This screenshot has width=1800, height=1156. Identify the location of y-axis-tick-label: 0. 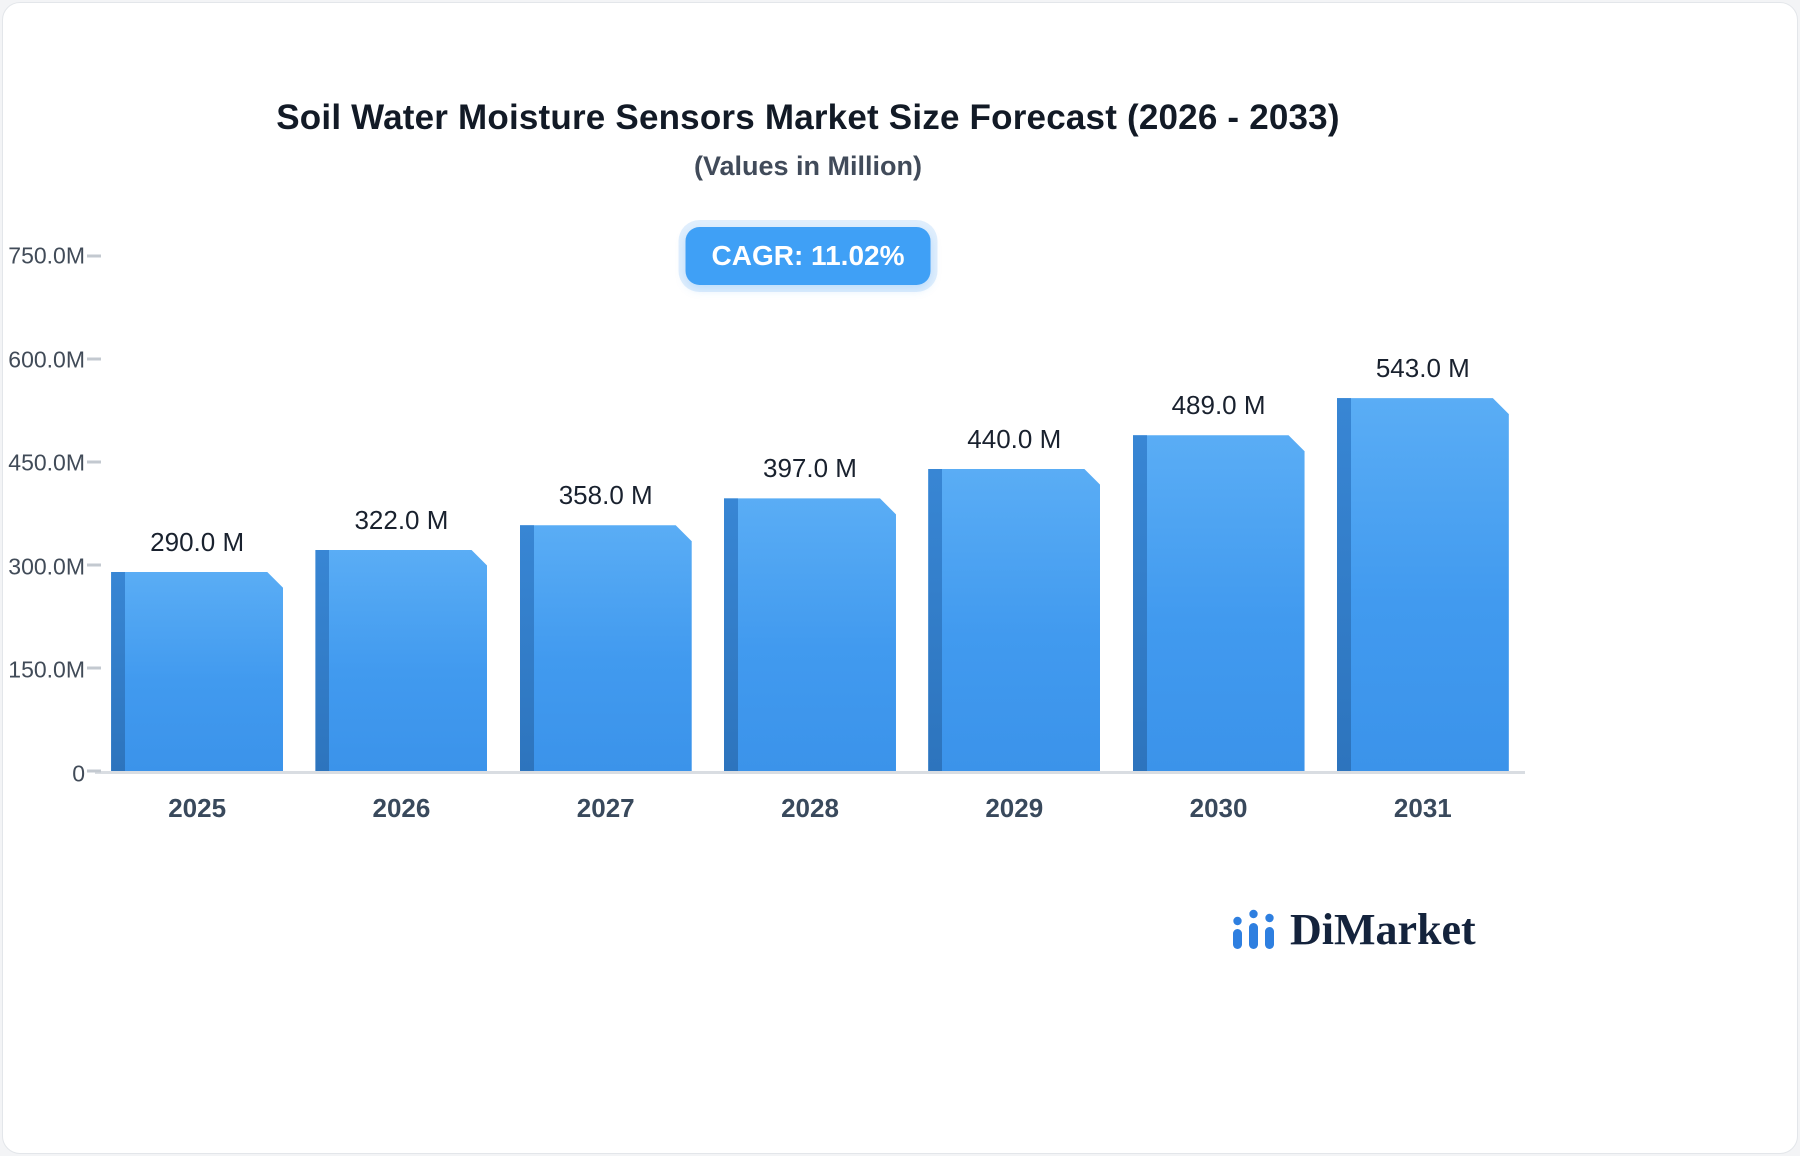
(78, 773).